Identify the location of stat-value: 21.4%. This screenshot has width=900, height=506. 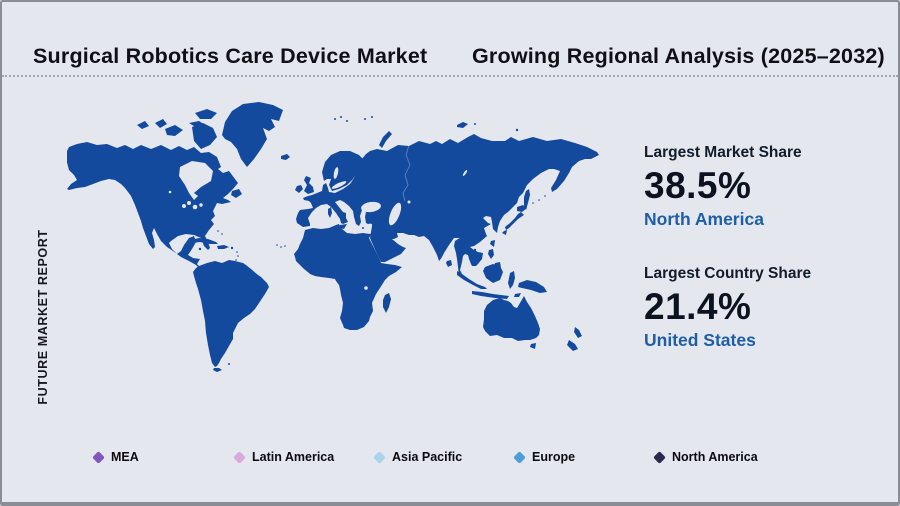
(698, 306).